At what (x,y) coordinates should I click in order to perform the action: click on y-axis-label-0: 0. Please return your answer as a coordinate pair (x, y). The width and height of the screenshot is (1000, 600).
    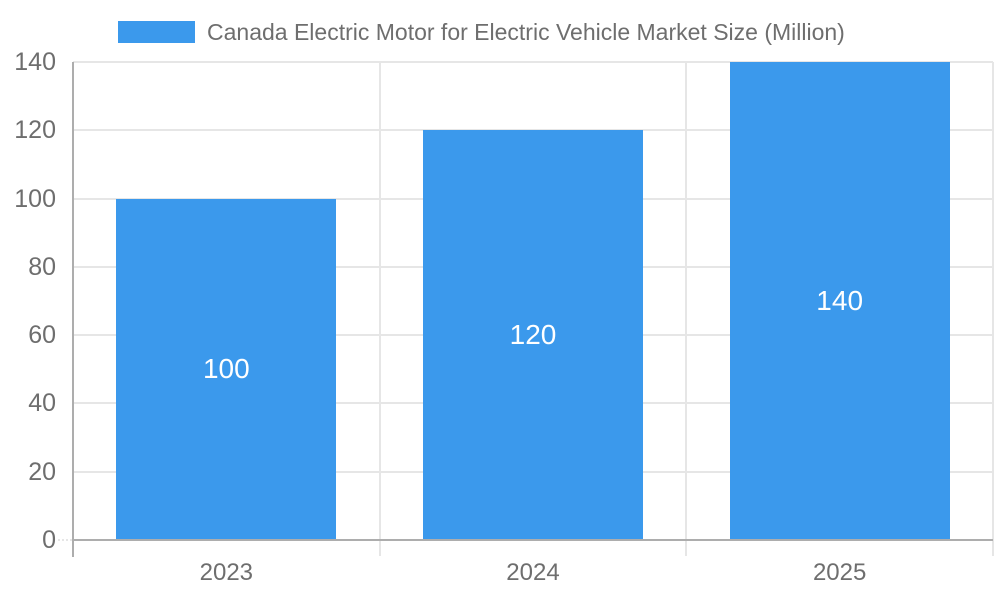
    Looking at the image, I should click on (49, 540).